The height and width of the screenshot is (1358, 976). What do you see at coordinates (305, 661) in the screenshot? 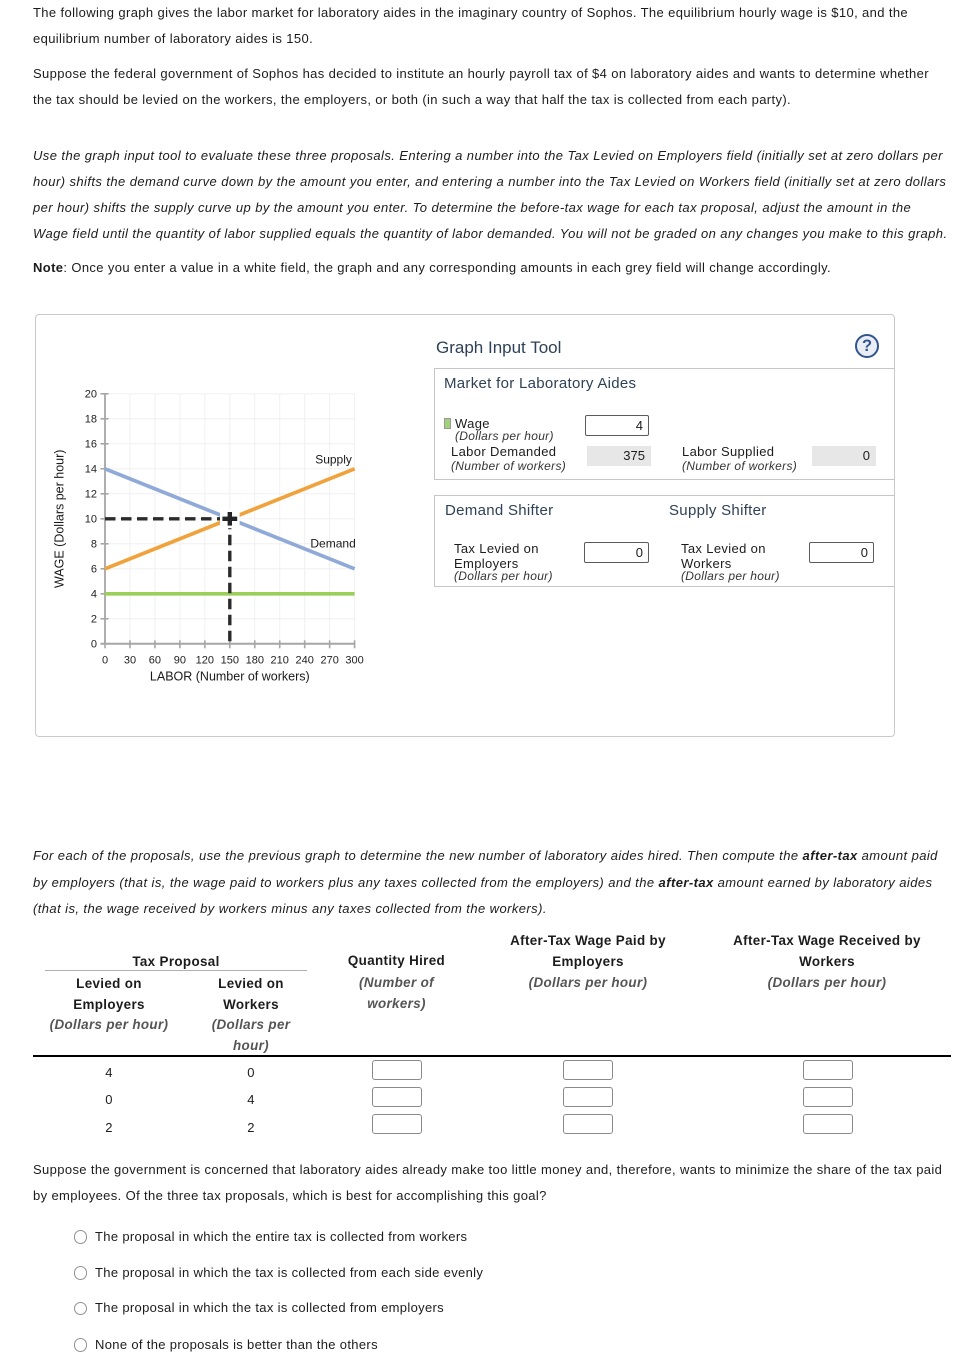
I see `svg-text: 240` at bounding box center [305, 661].